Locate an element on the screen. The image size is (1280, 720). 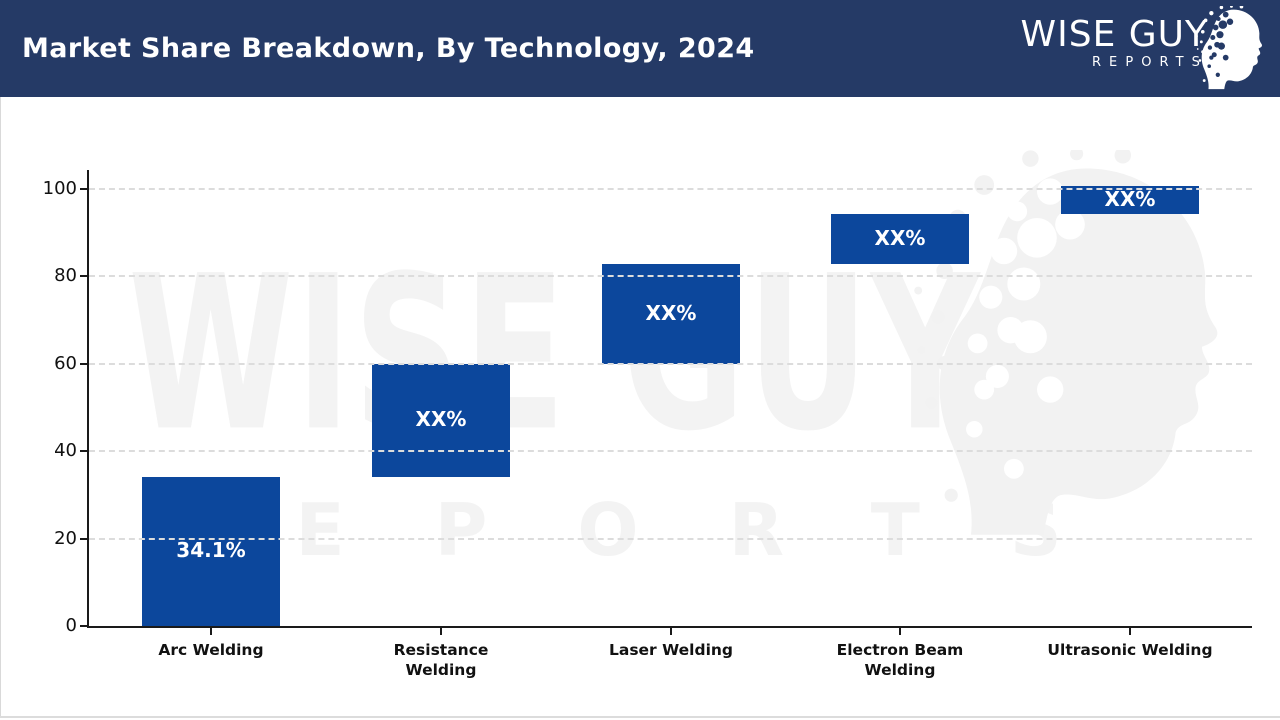
bar-arc-welding: 34.1% is located at coordinates (211, 551).